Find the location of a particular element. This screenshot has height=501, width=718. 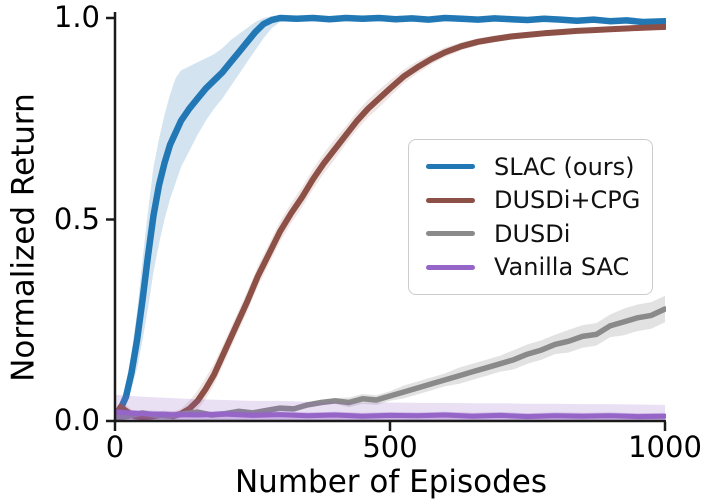

legend-item-slac: SLAC (ours) is located at coordinates (530, 167).